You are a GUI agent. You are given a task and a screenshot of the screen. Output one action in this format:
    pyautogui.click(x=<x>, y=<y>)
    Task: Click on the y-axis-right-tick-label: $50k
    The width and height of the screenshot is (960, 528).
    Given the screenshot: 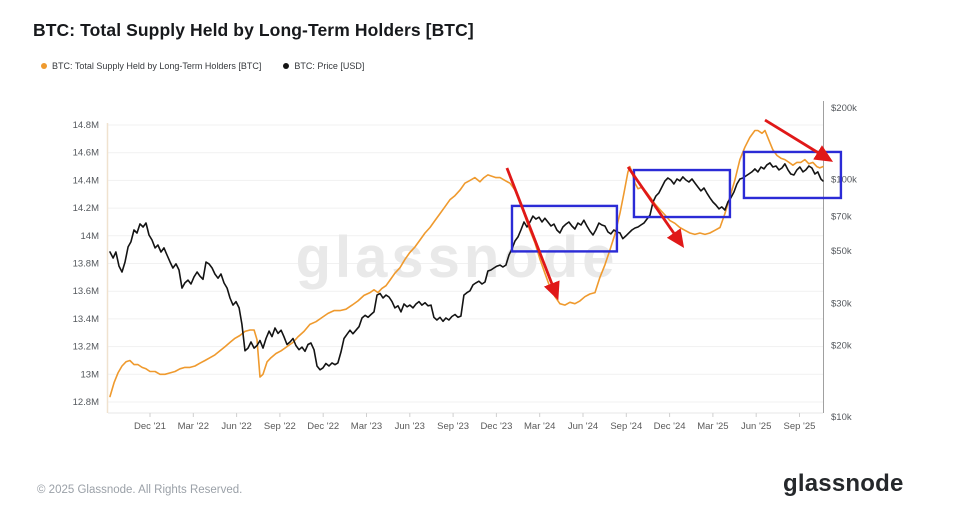 What is the action you would take?
    pyautogui.click(x=841, y=251)
    